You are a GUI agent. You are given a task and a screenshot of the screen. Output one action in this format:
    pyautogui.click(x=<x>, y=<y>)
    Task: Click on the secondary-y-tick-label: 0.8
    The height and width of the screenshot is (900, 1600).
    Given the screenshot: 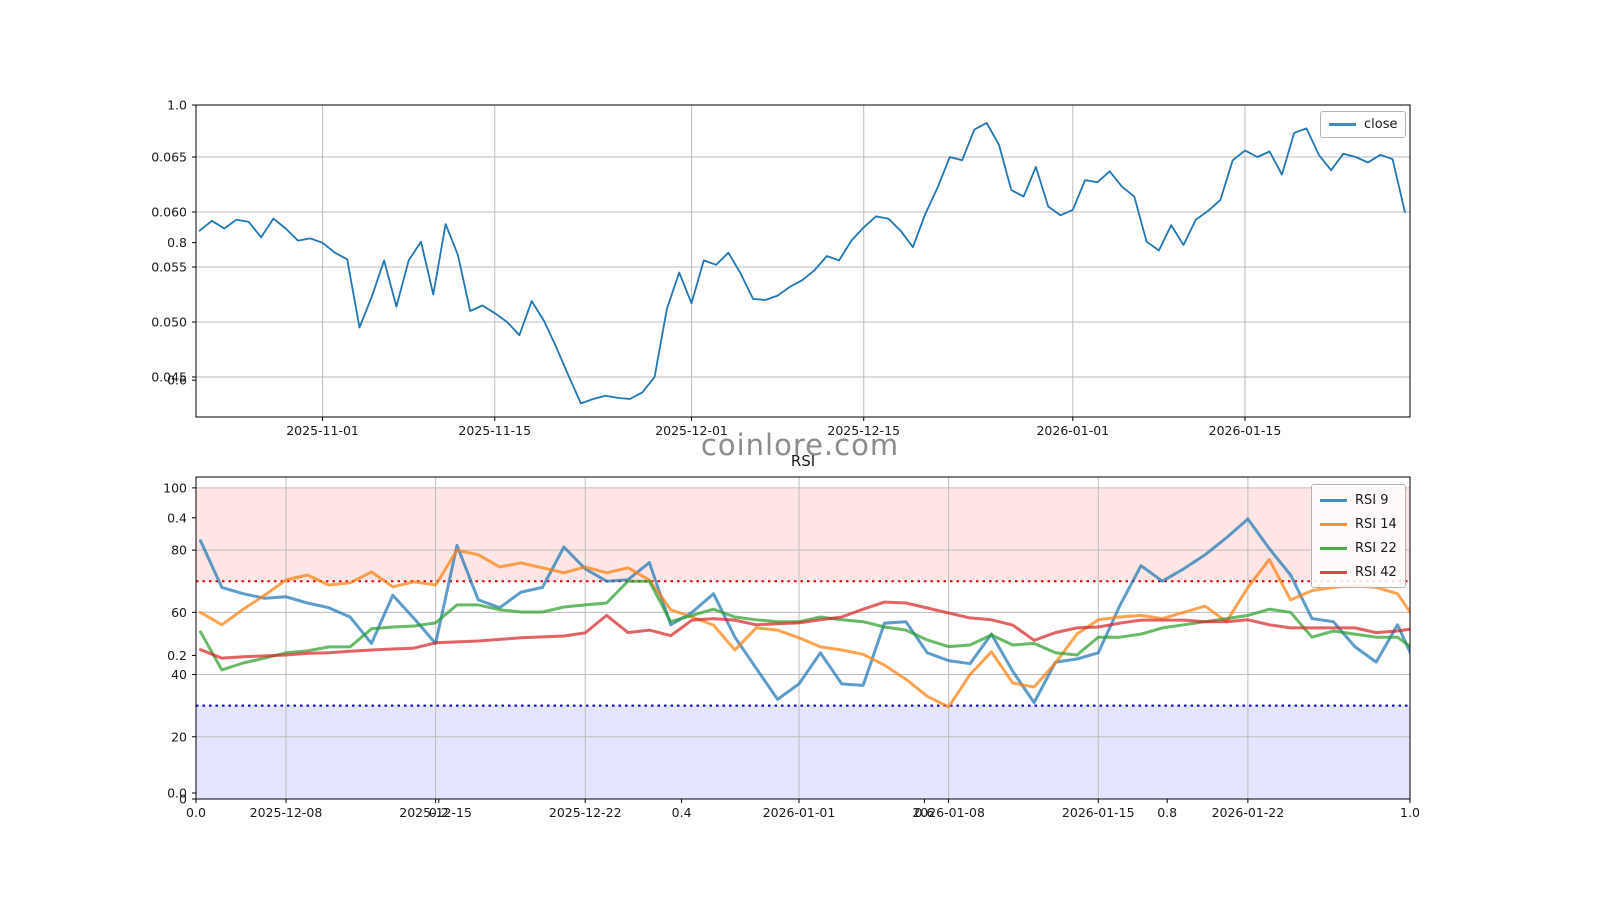 What is the action you would take?
    pyautogui.click(x=177, y=242)
    